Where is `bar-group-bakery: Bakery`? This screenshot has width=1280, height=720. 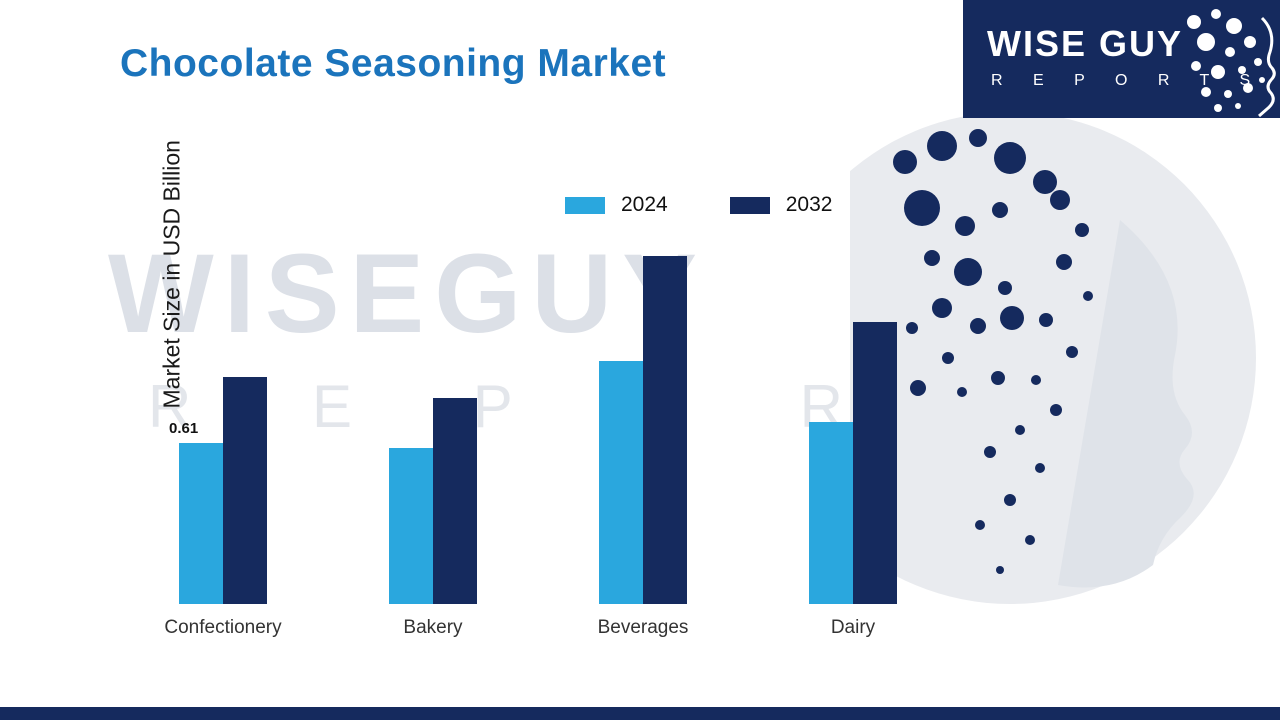
bar-group-bakery: Bakery is located at coordinates (433, 446).